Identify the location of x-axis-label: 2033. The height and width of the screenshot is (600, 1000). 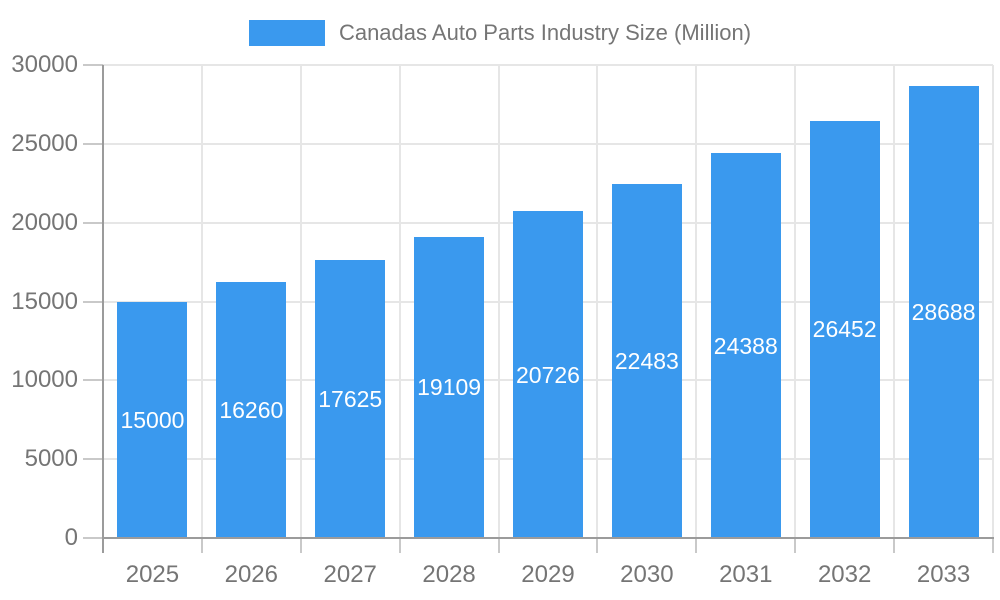
(943, 574).